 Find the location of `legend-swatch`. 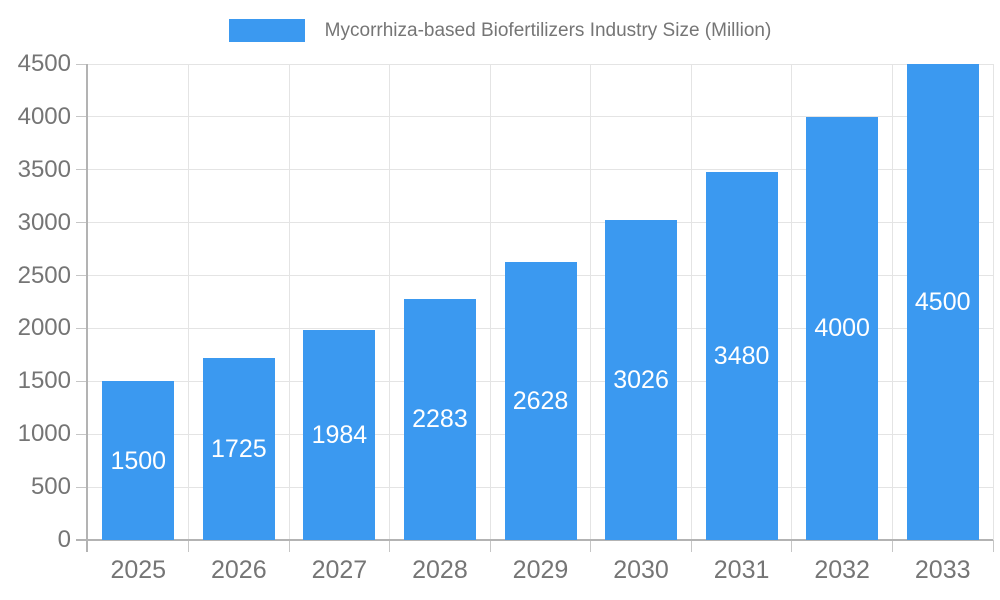

legend-swatch is located at coordinates (266, 30).